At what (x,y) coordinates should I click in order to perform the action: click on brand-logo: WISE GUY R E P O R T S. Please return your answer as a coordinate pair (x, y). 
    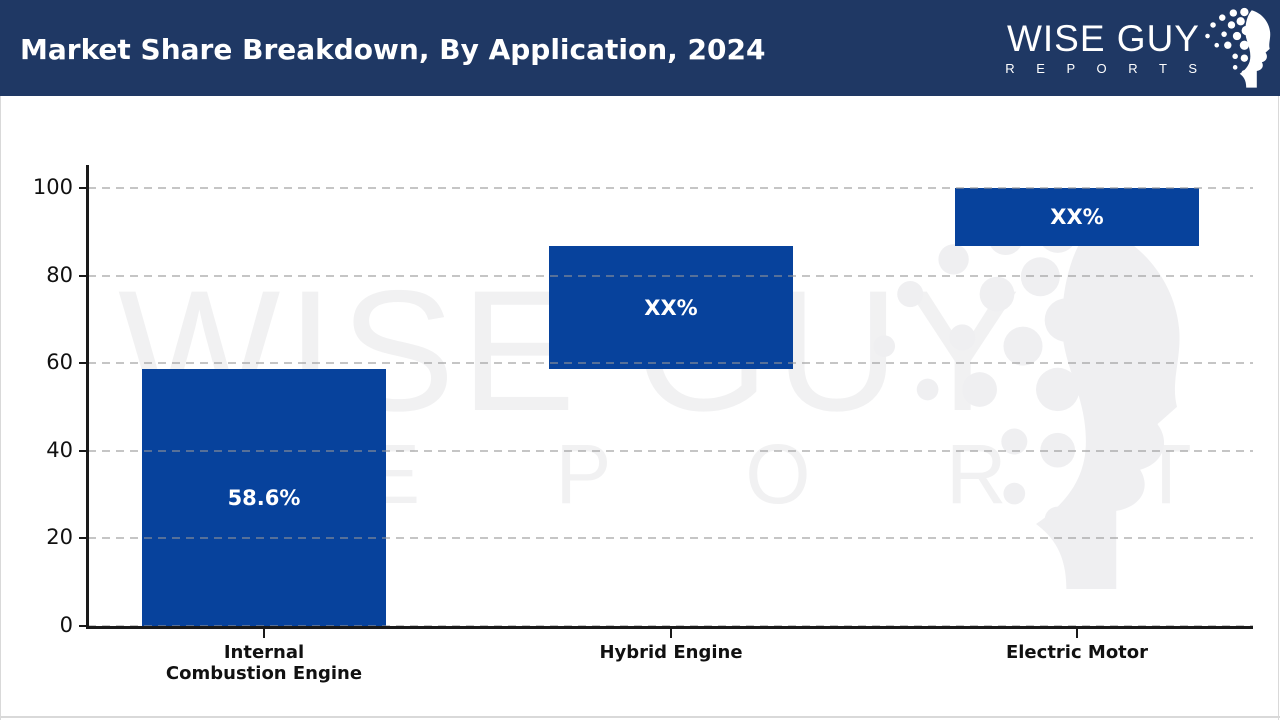
    Looking at the image, I should click on (1138, 48).